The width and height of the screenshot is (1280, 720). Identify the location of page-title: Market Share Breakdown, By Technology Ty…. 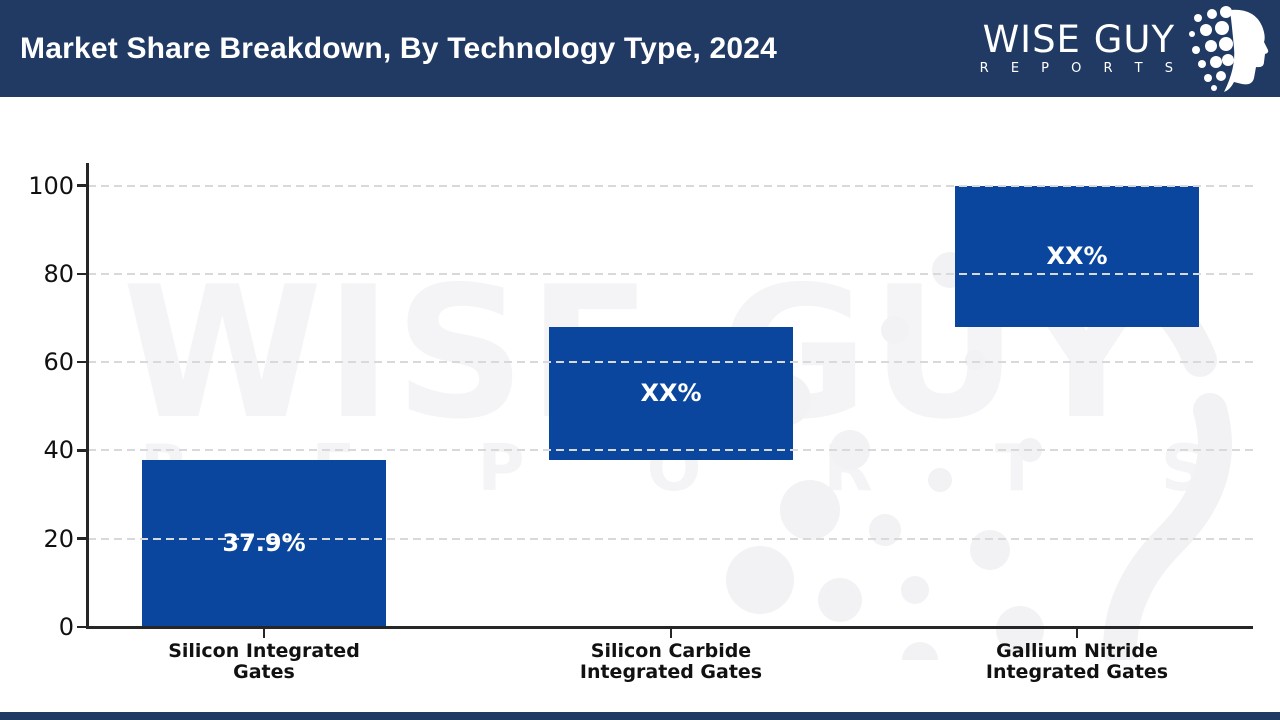
(399, 48).